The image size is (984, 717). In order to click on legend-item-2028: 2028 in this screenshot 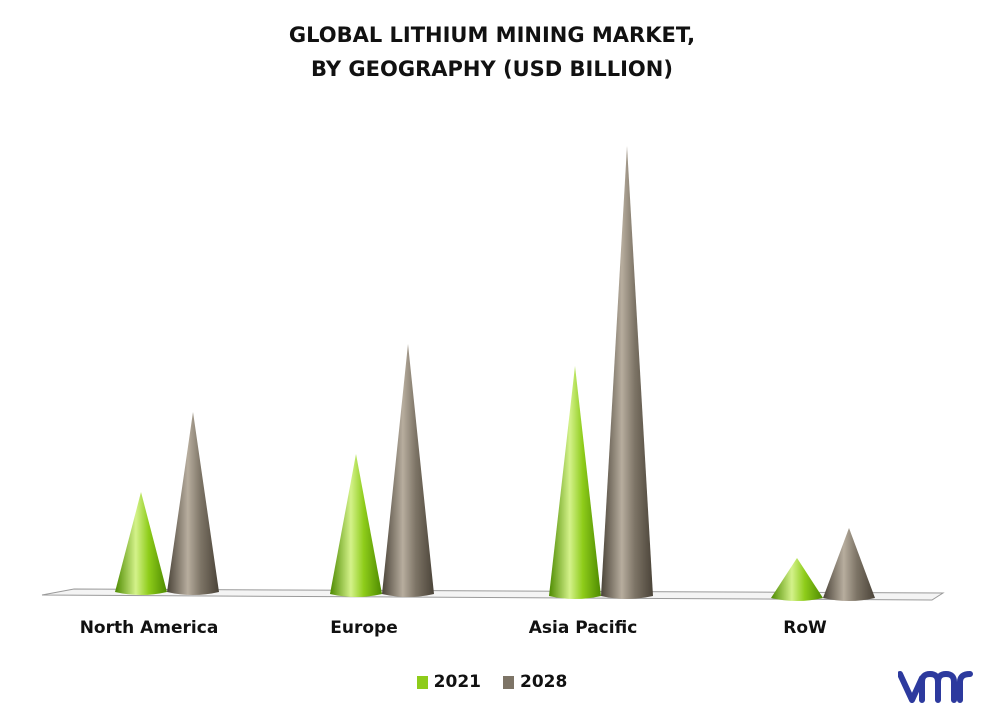, I will do `click(535, 682)`.